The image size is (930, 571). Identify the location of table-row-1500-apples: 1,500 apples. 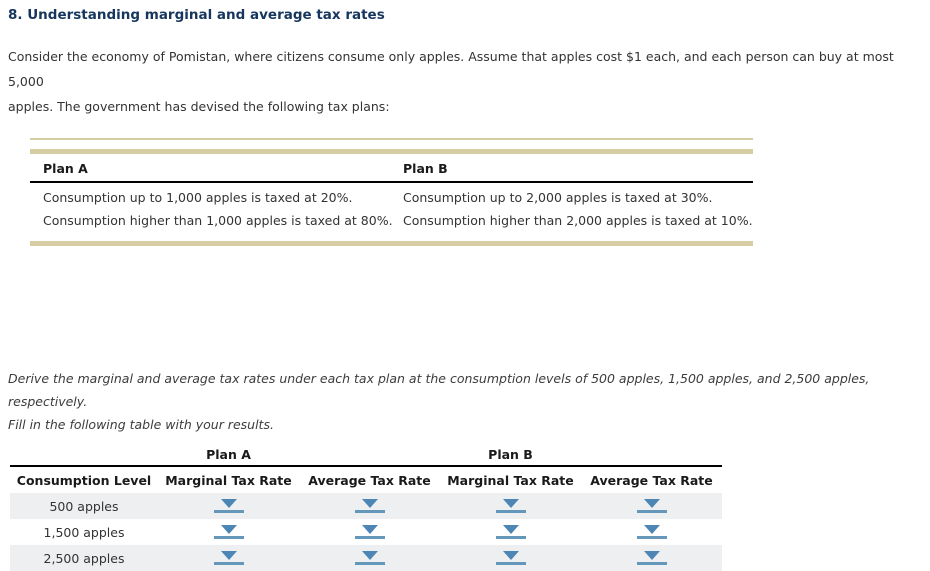
(366, 532).